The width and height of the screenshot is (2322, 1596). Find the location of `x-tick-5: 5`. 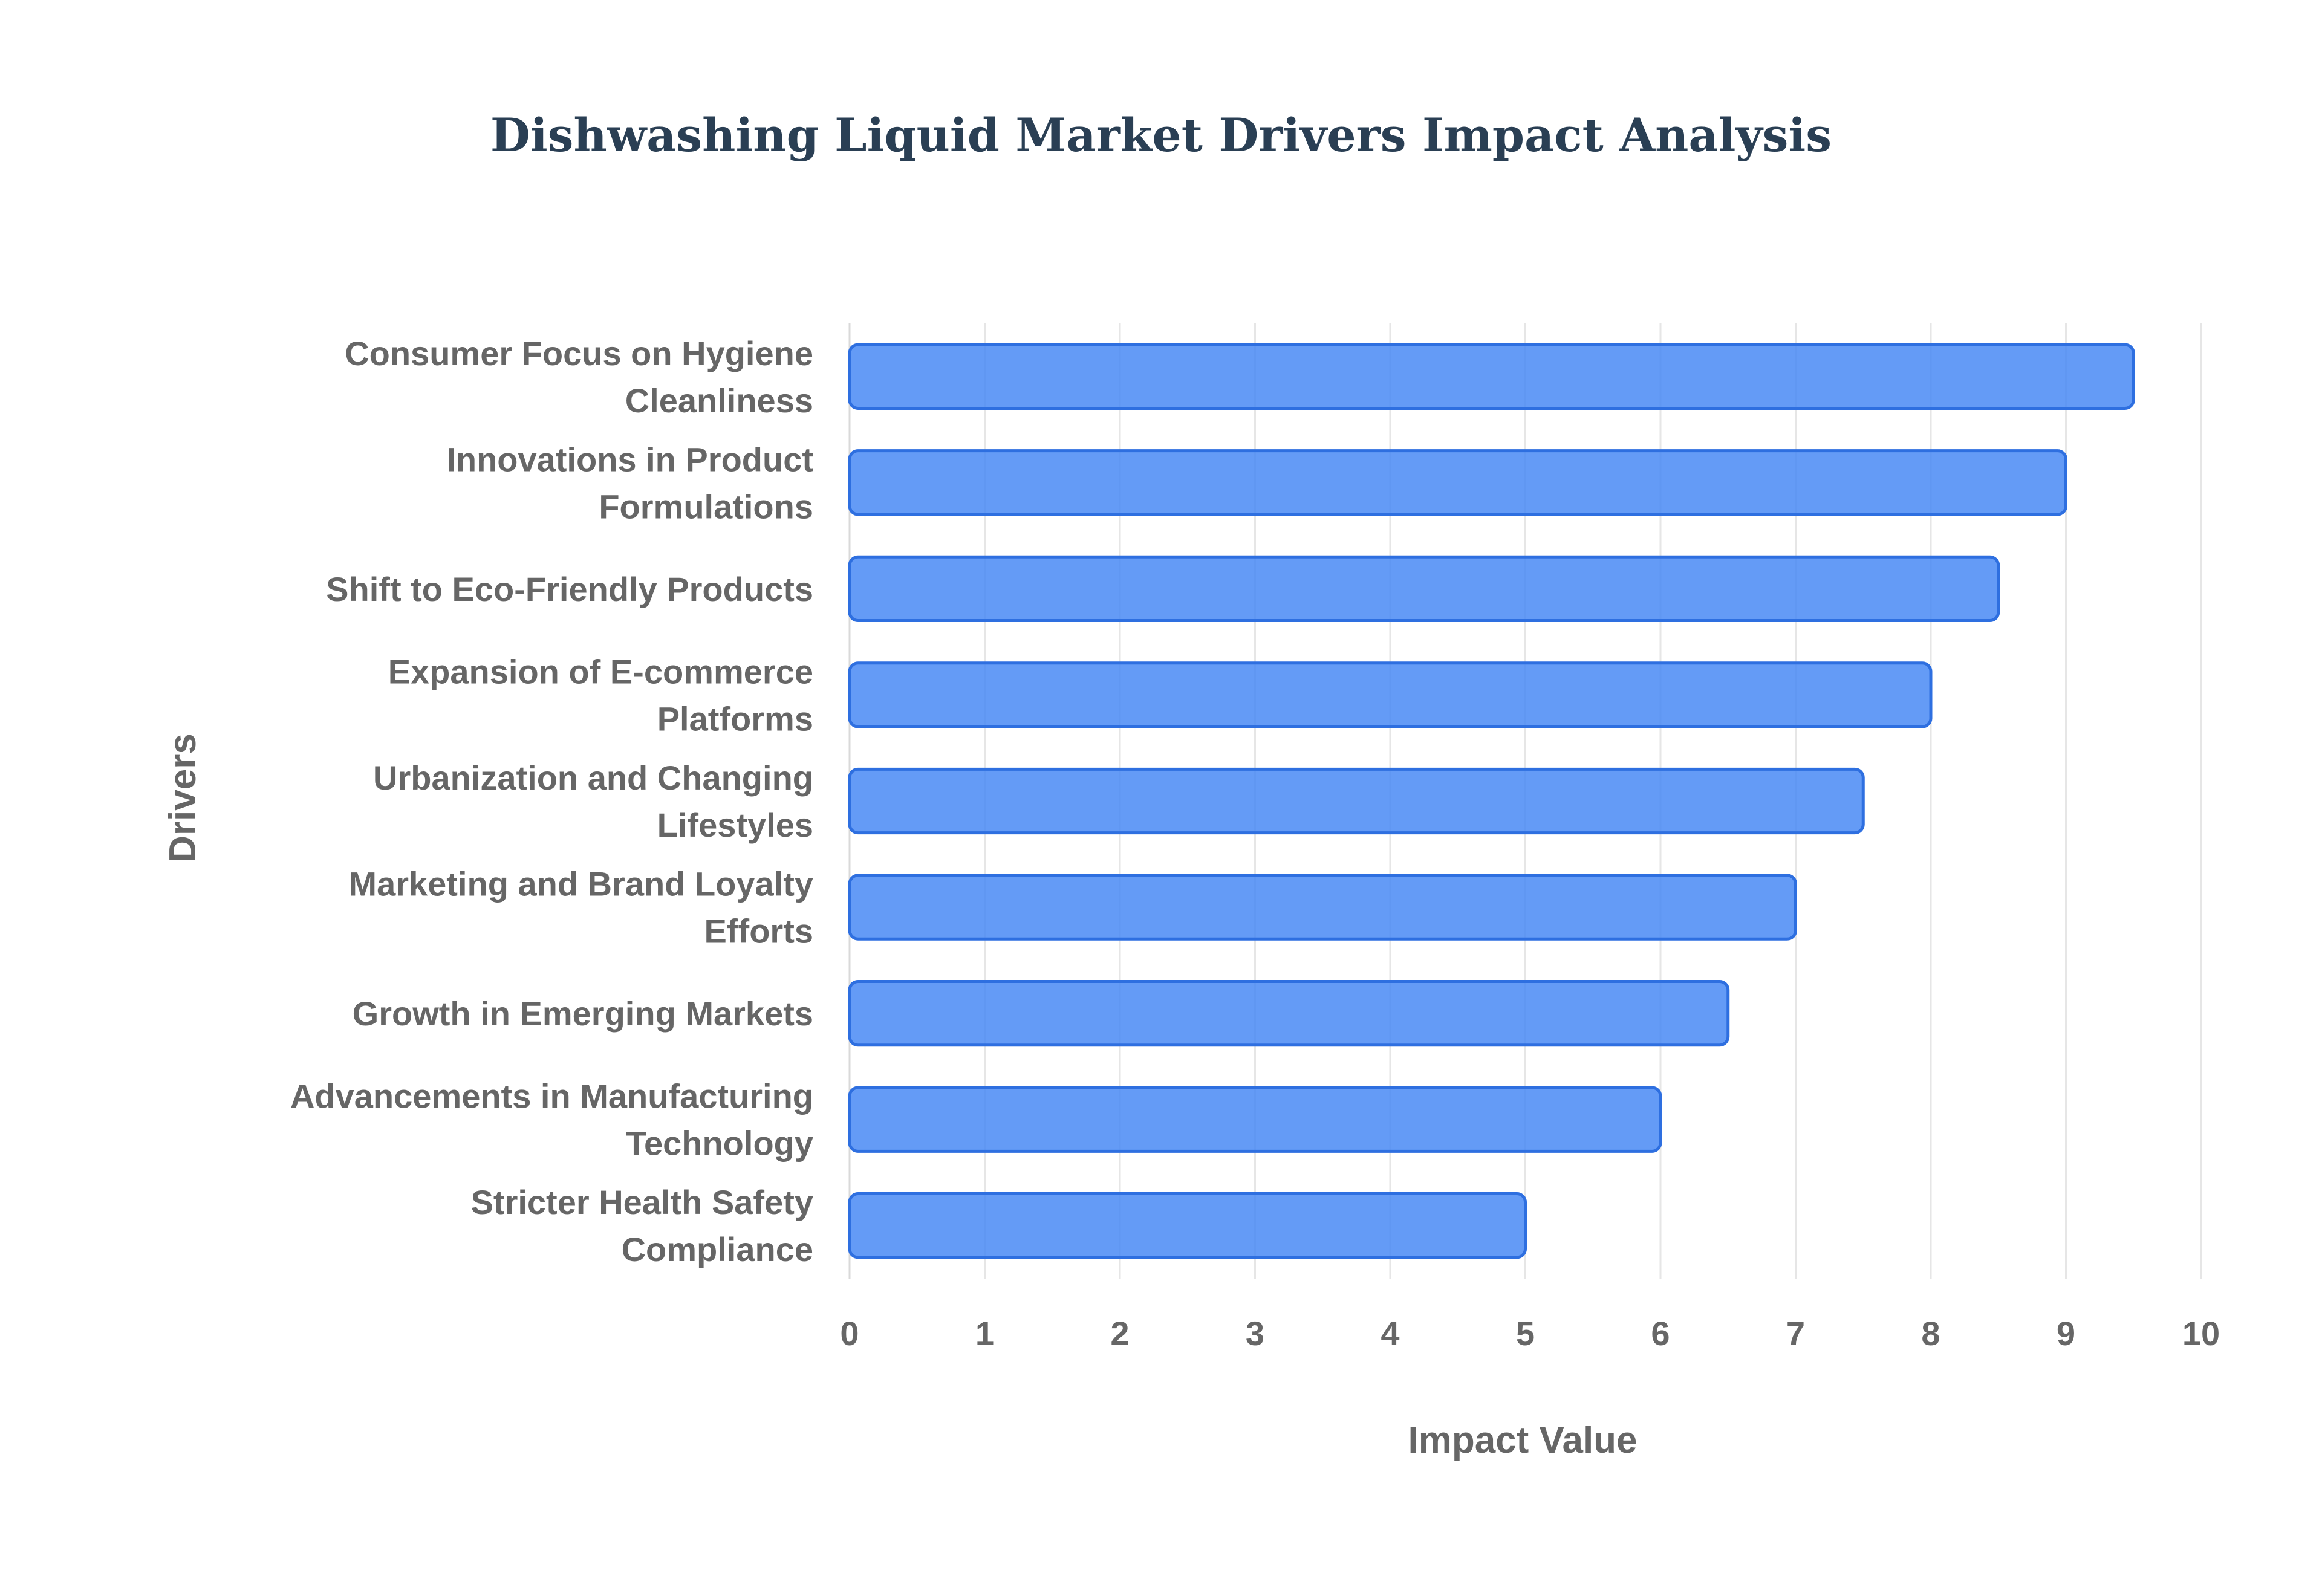

x-tick-5: 5 is located at coordinates (1525, 1333).